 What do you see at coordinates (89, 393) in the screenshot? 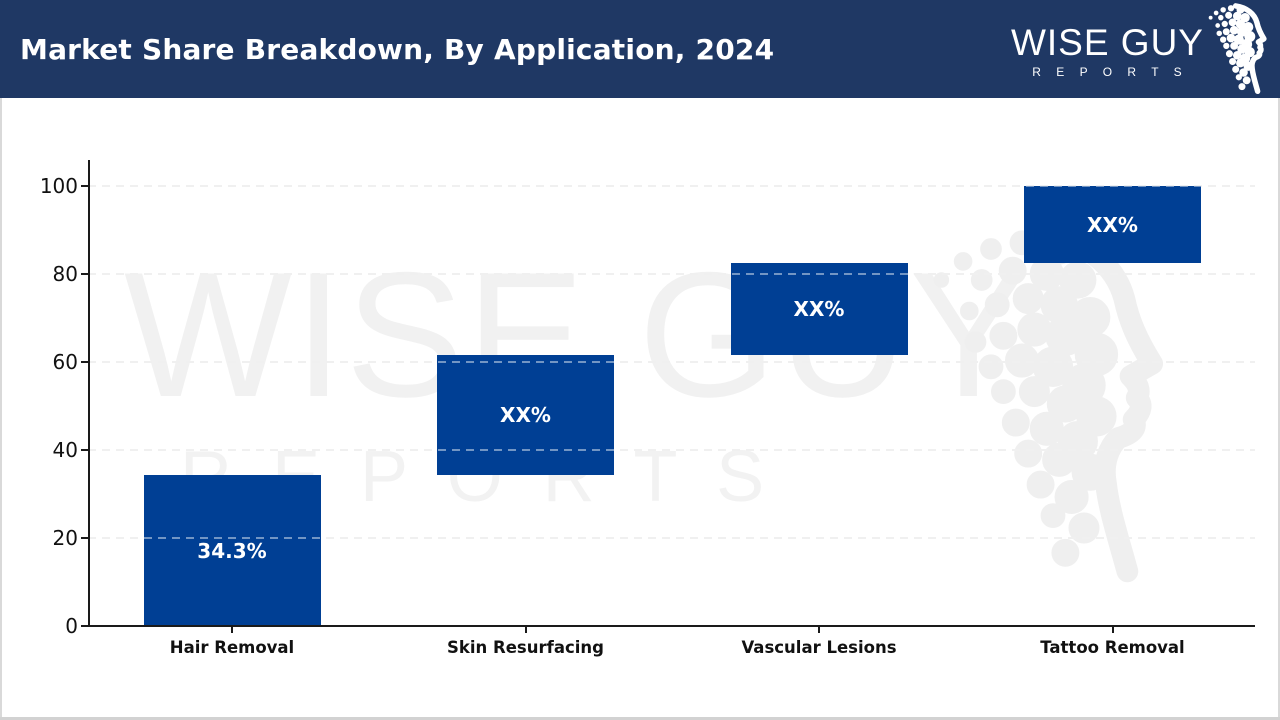
I see `y-axis-line` at bounding box center [89, 393].